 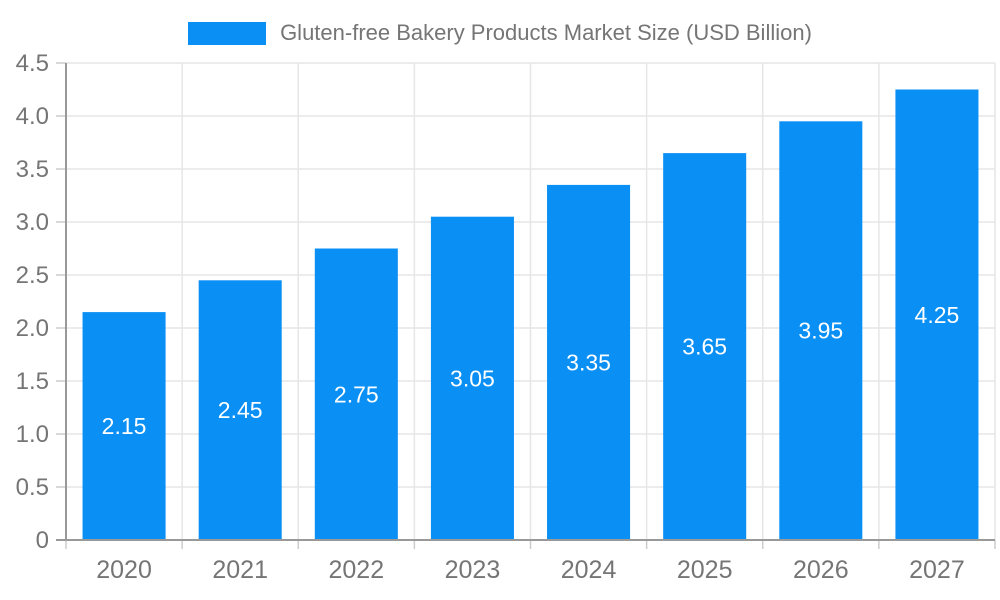 I want to click on x-tick-label: 2026, so click(x=821, y=570).